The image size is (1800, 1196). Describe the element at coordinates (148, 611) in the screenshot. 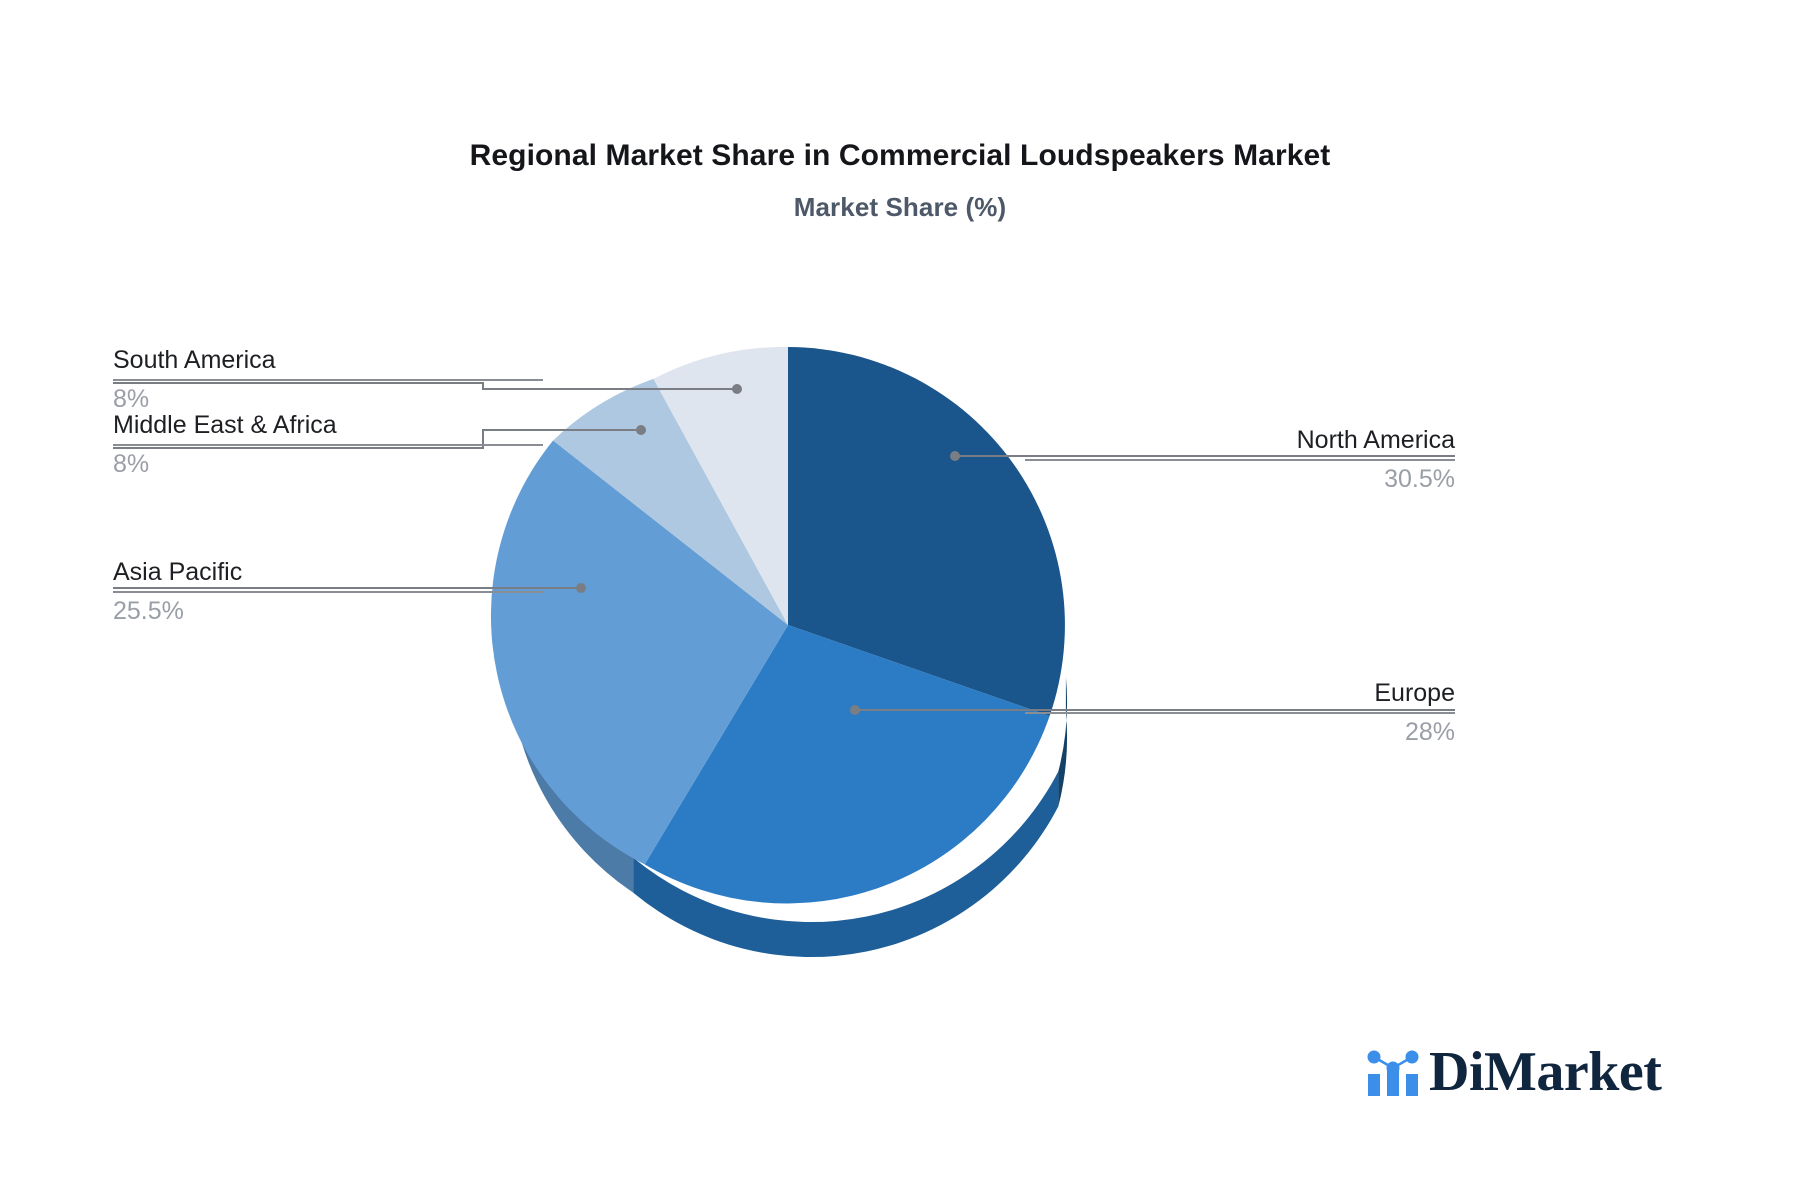

I see `callout-value-asia-pacific: 25.5%` at that location.